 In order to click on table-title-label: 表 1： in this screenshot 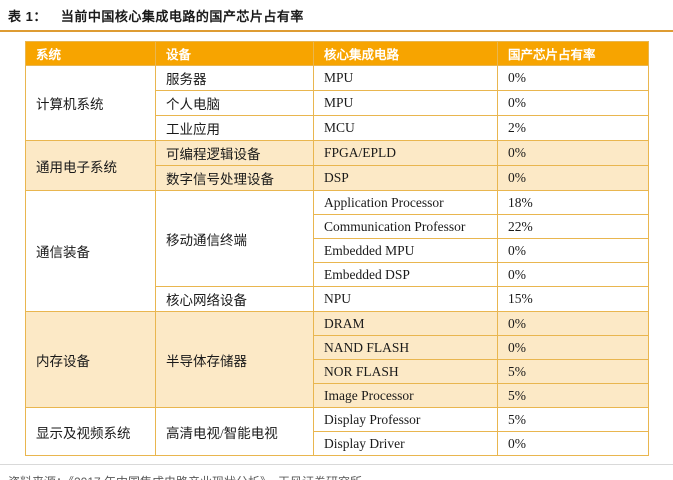, I will do `click(27, 16)`.